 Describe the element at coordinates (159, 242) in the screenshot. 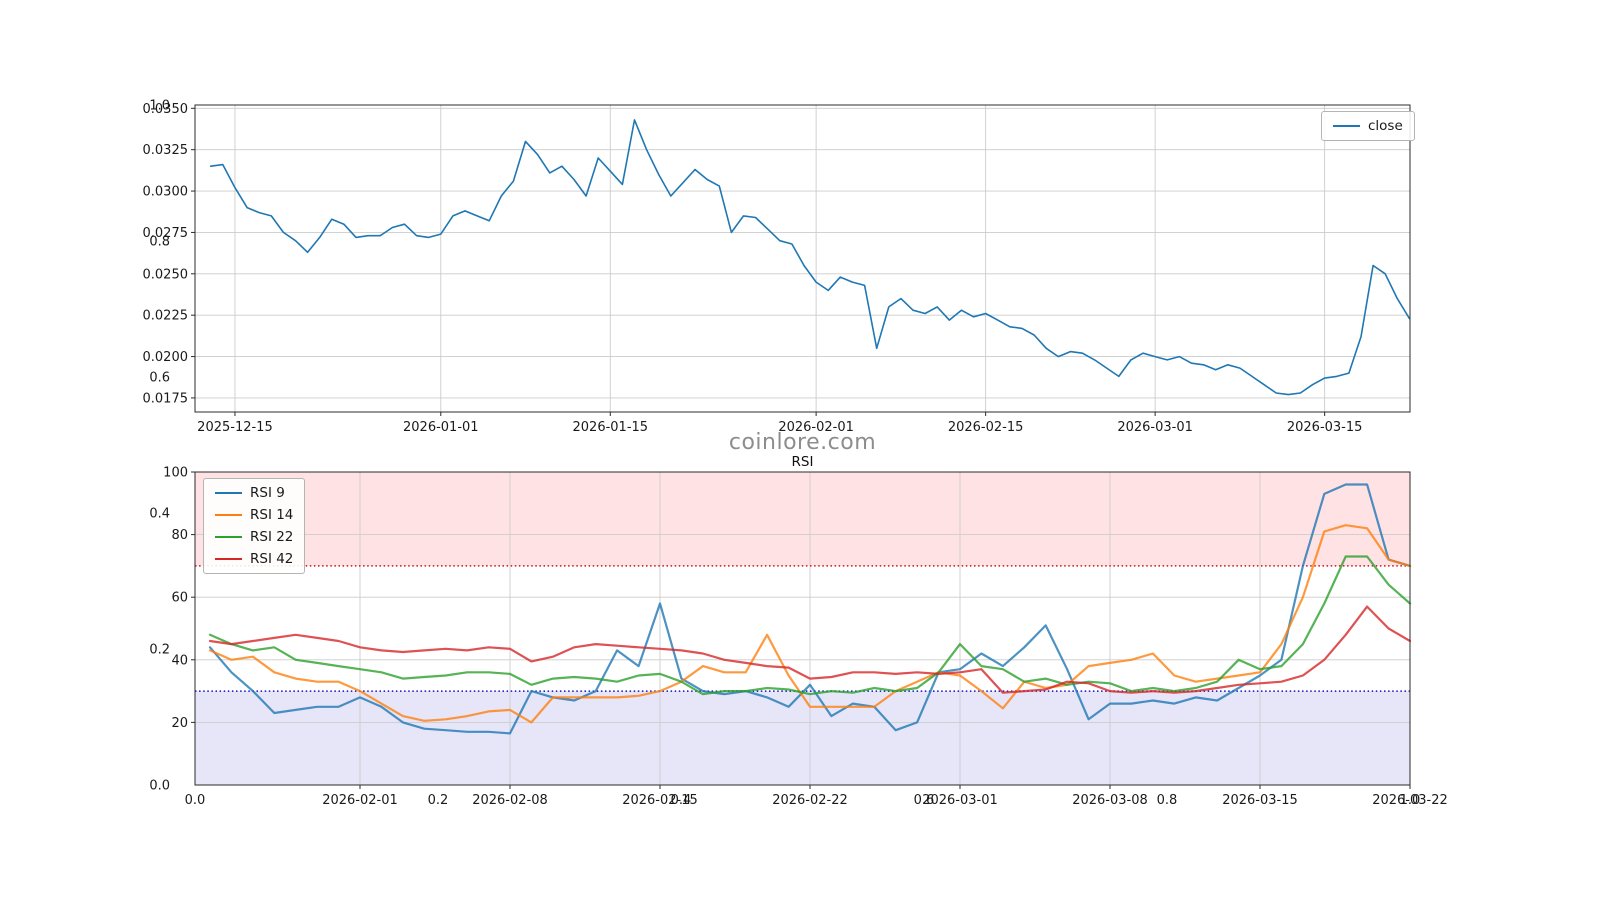

I see `phantom-y-tick-label: 0.8` at that location.